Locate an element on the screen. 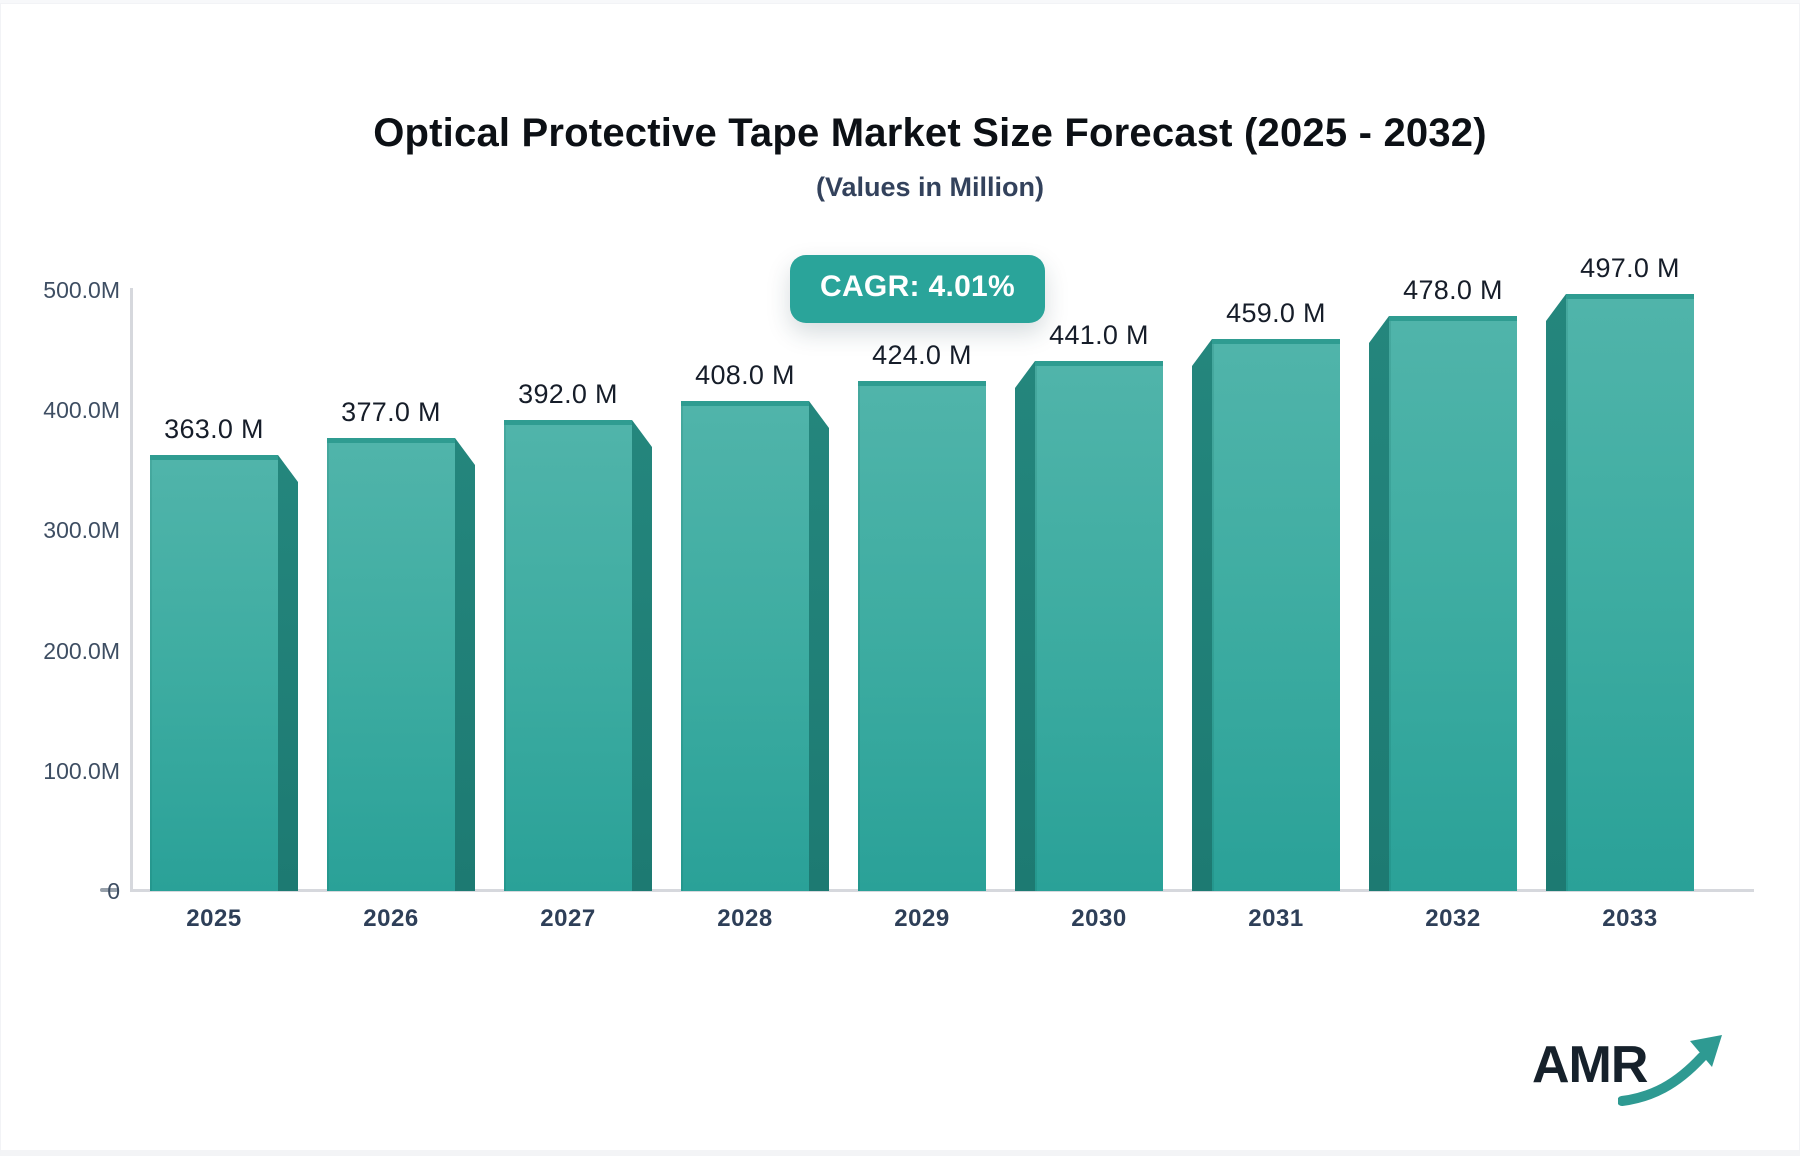 Image resolution: width=1800 pixels, height=1156 pixels. bar-value-label: 424.0 M is located at coordinates (922, 355).